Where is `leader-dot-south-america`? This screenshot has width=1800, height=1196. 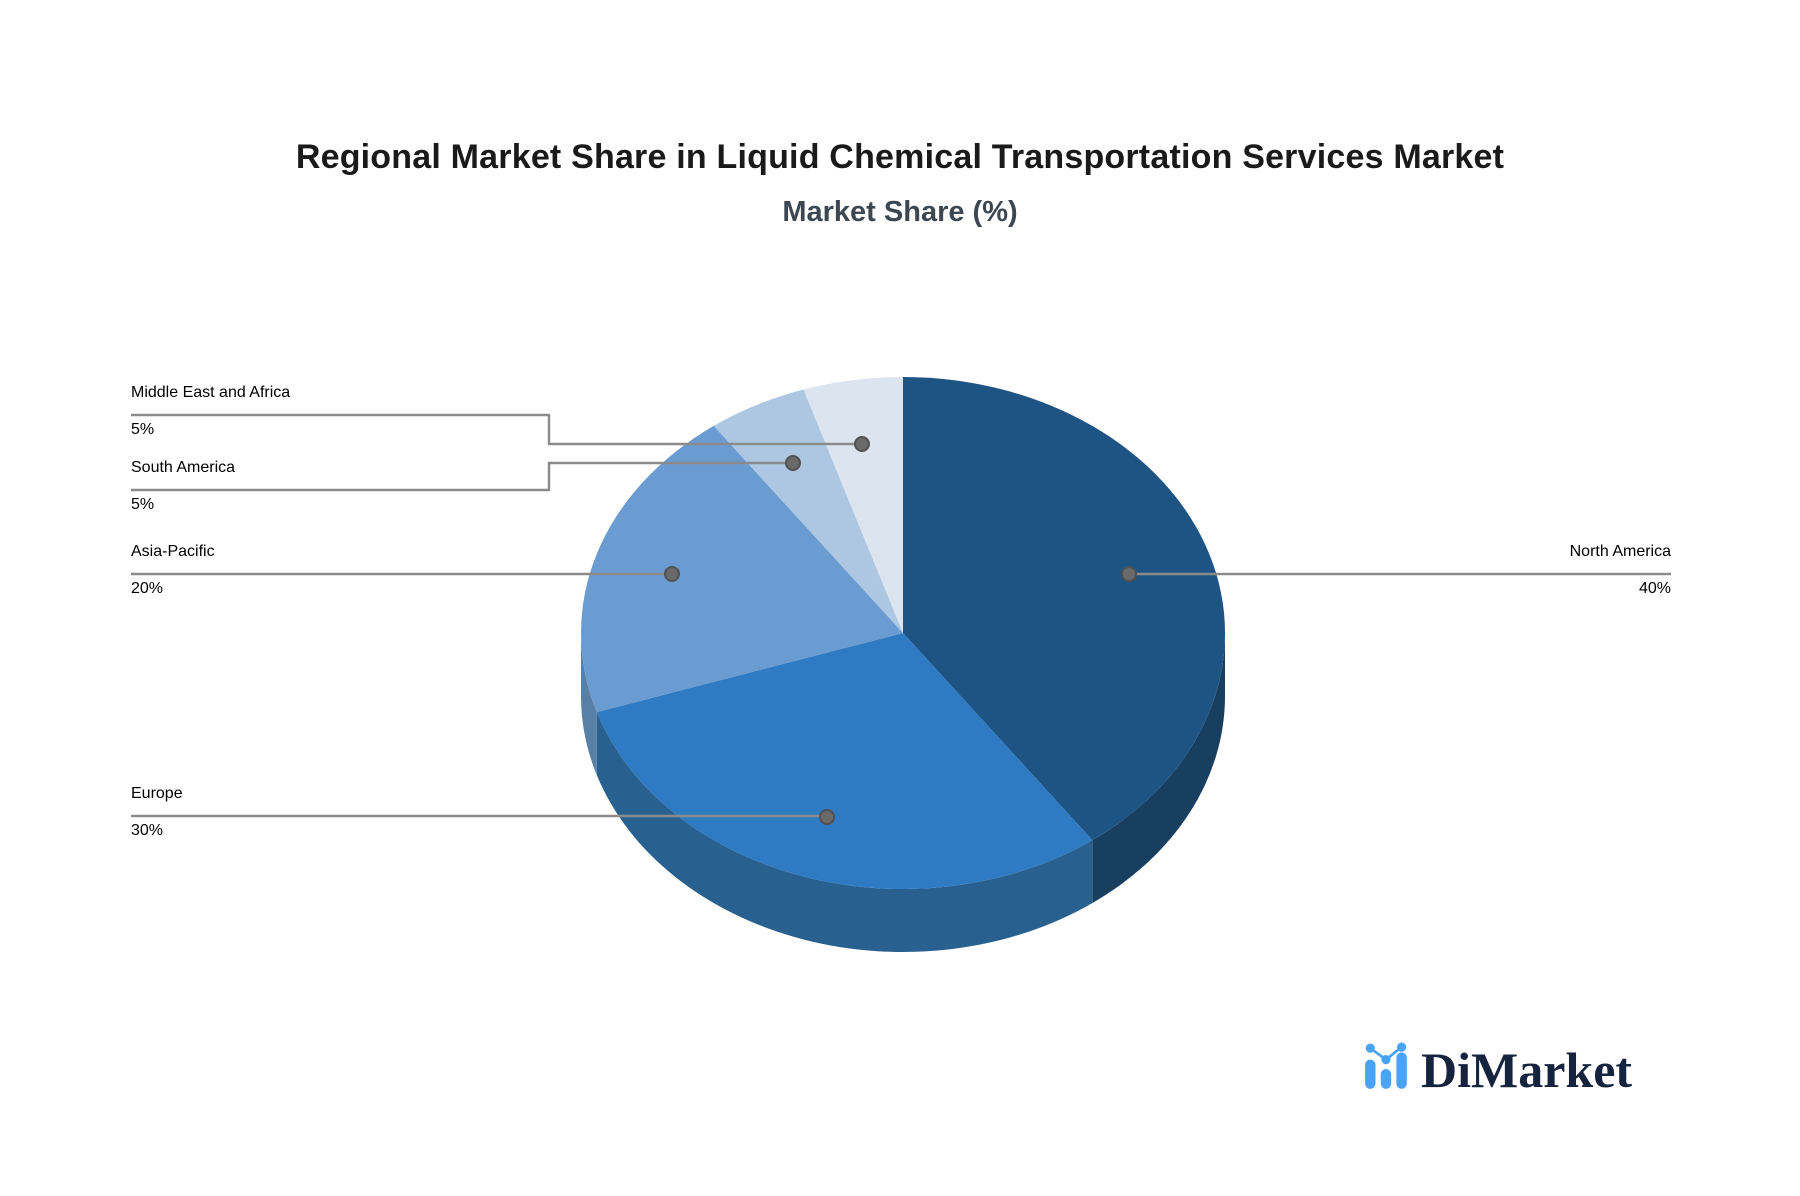
leader-dot-south-america is located at coordinates (793, 463).